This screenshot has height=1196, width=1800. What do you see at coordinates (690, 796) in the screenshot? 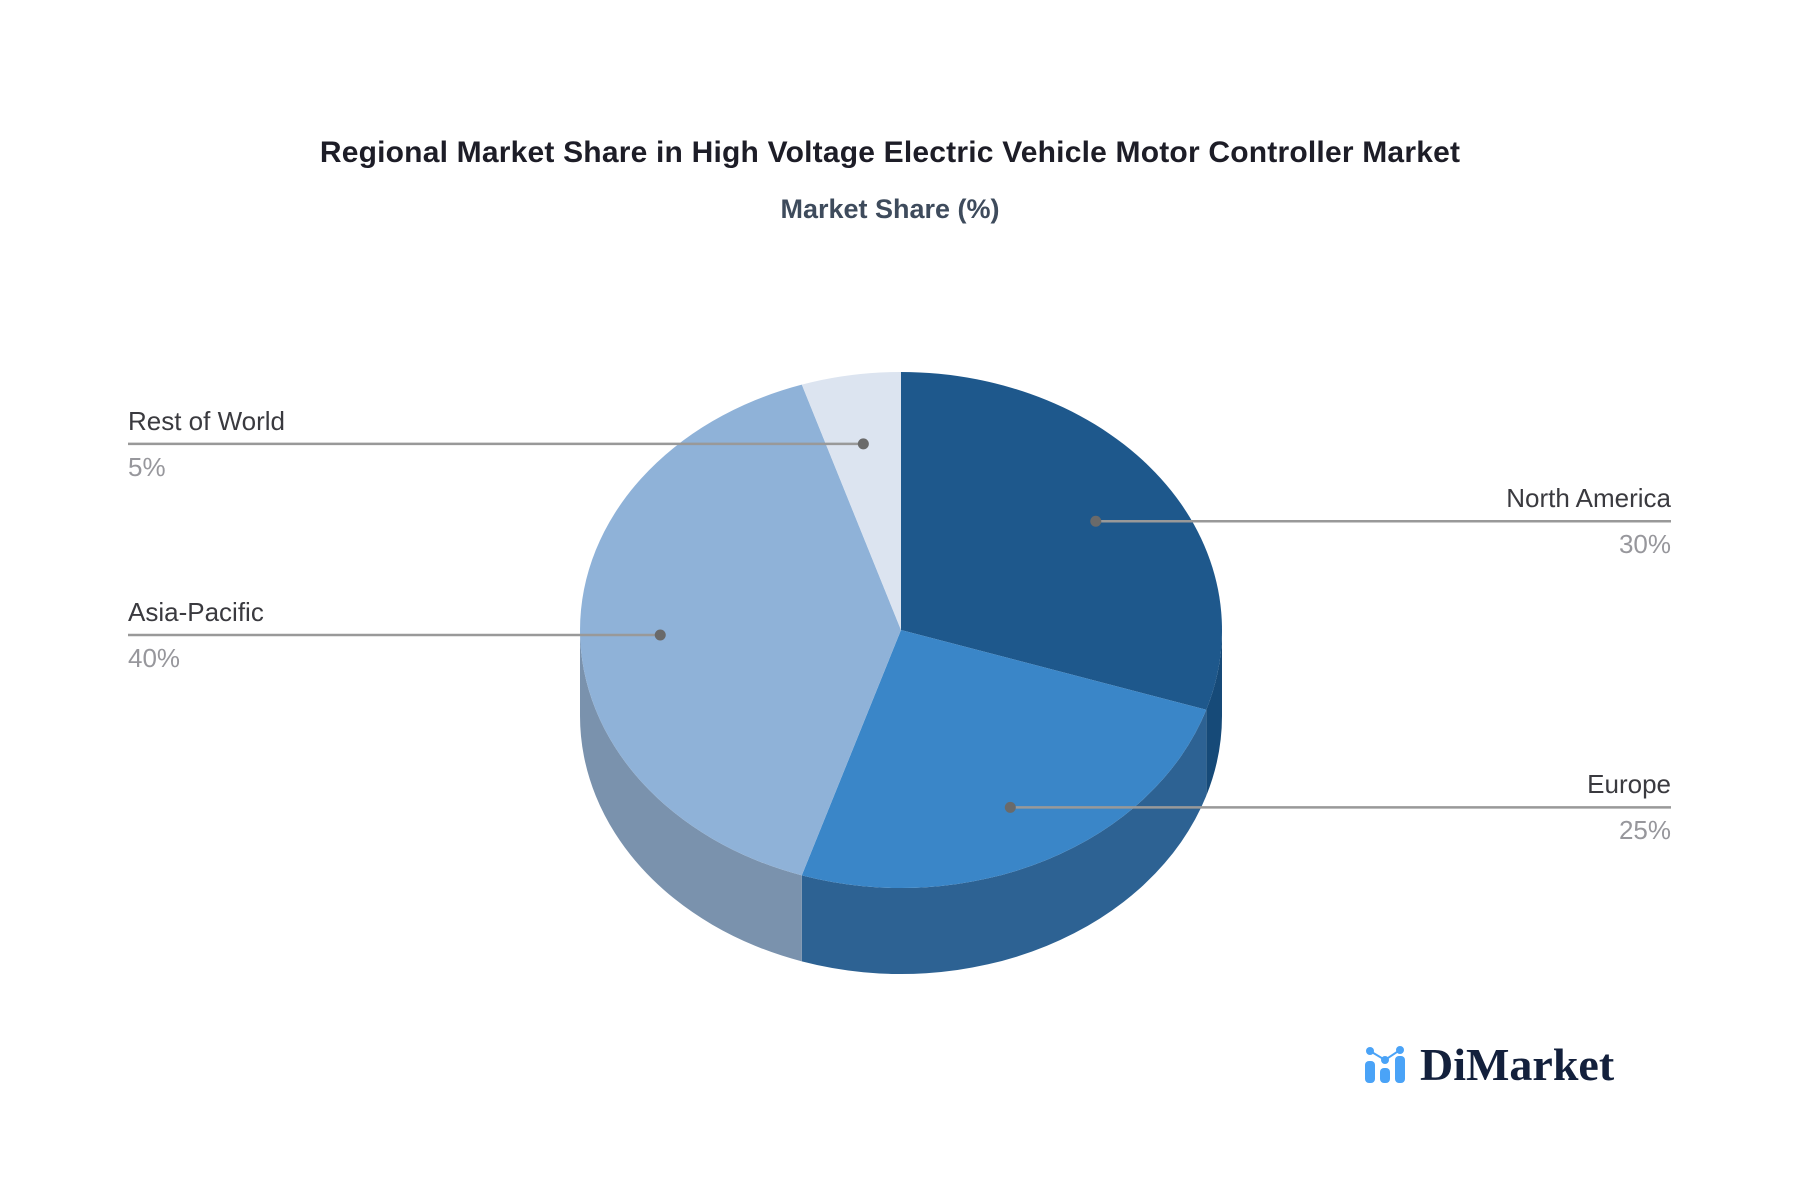
I see `pie-slice-side-asia-pacific` at bounding box center [690, 796].